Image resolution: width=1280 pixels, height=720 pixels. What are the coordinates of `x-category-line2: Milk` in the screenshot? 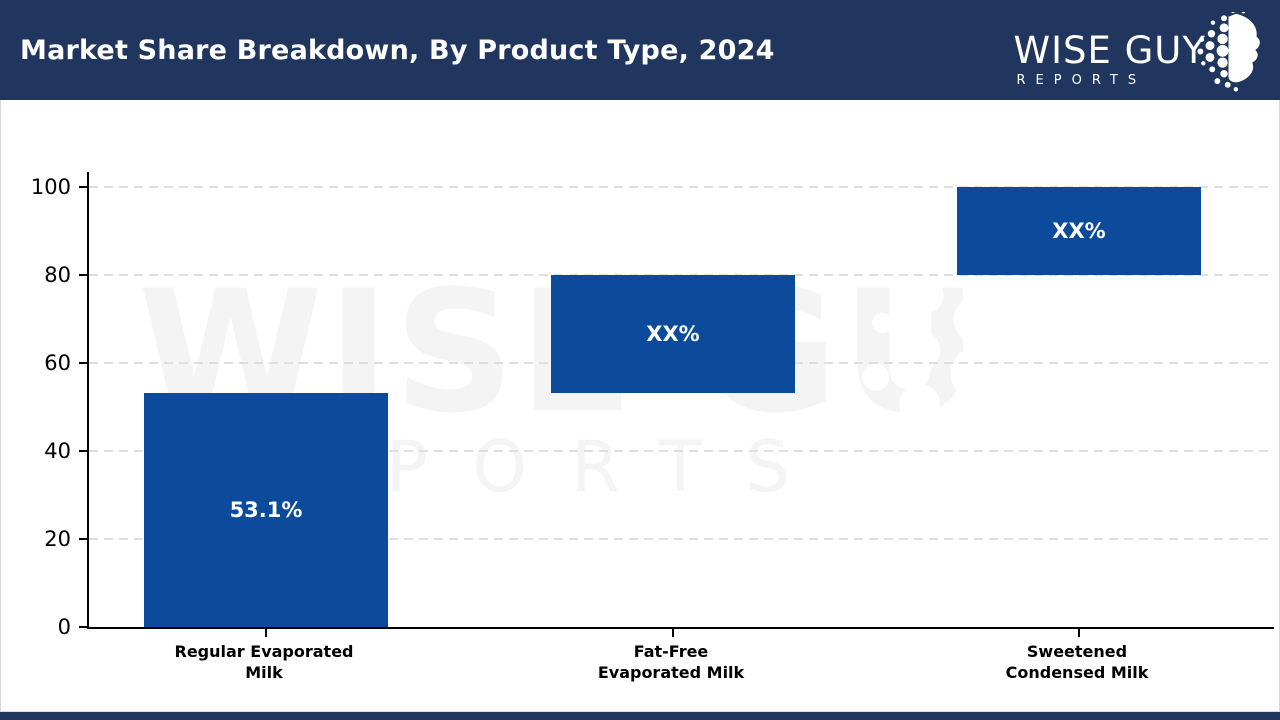 It's located at (264, 672).